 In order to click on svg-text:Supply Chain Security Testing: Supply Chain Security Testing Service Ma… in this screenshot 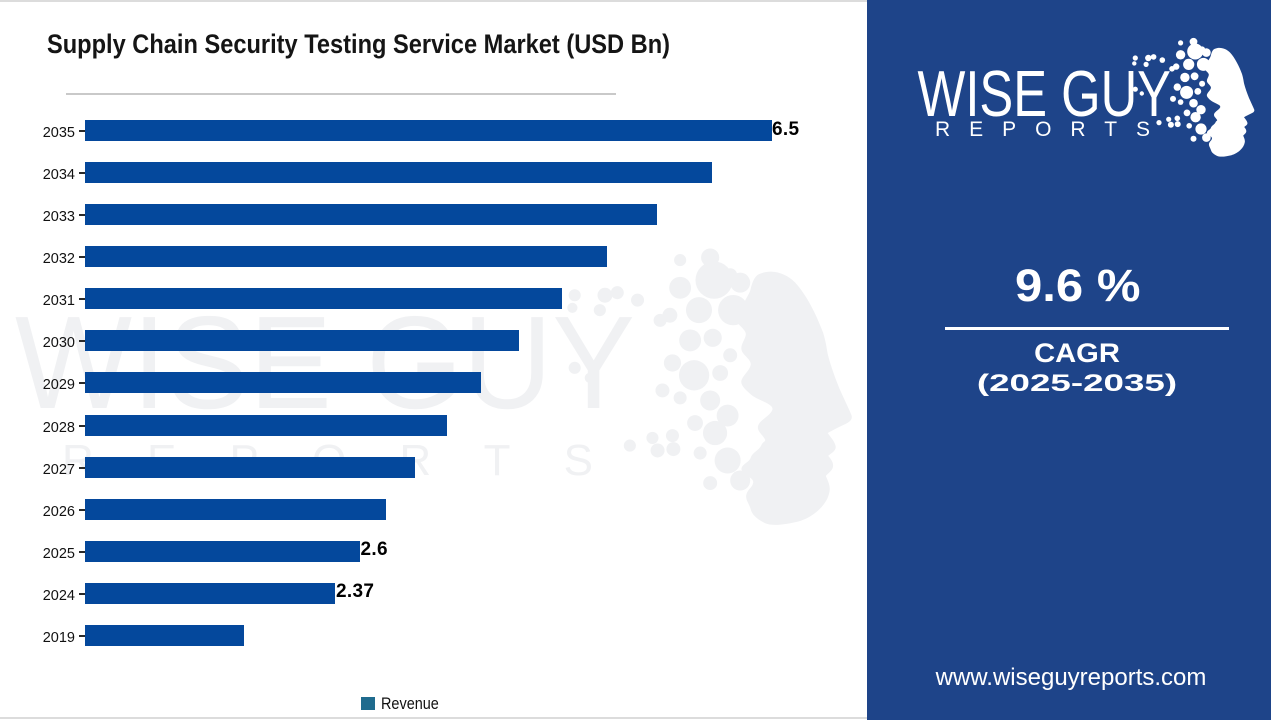, I will do `click(358, 44)`.